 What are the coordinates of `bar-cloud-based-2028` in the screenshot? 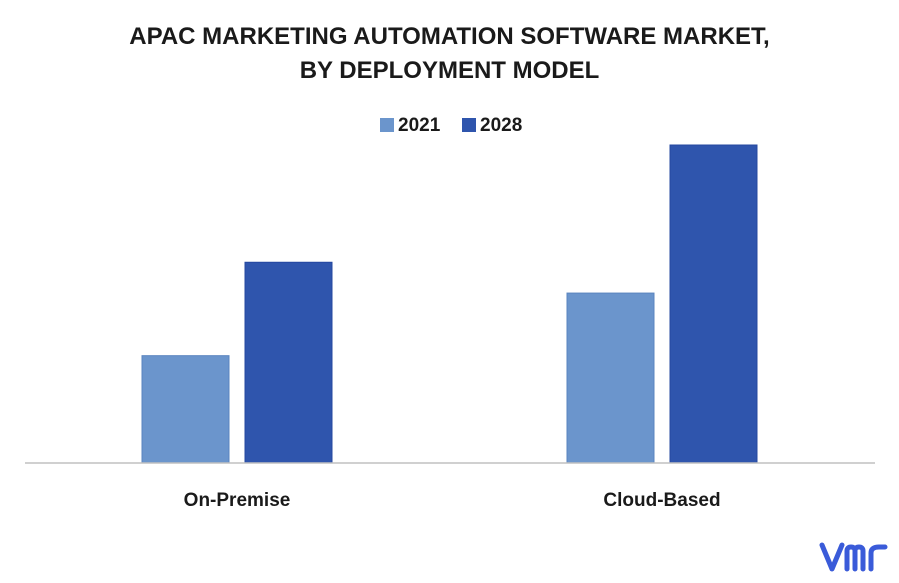 It's located at (713, 304).